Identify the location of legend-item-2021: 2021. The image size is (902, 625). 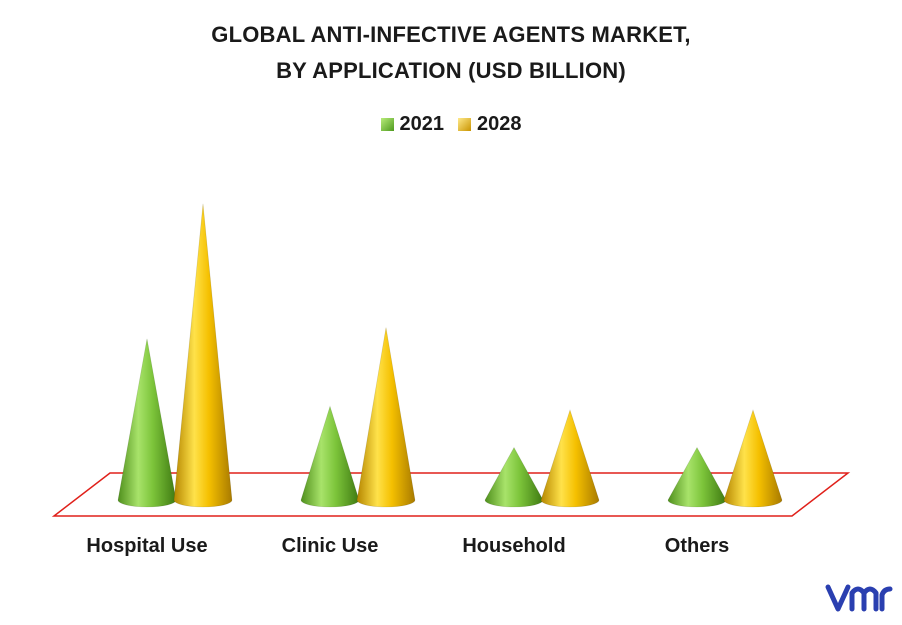
(412, 124).